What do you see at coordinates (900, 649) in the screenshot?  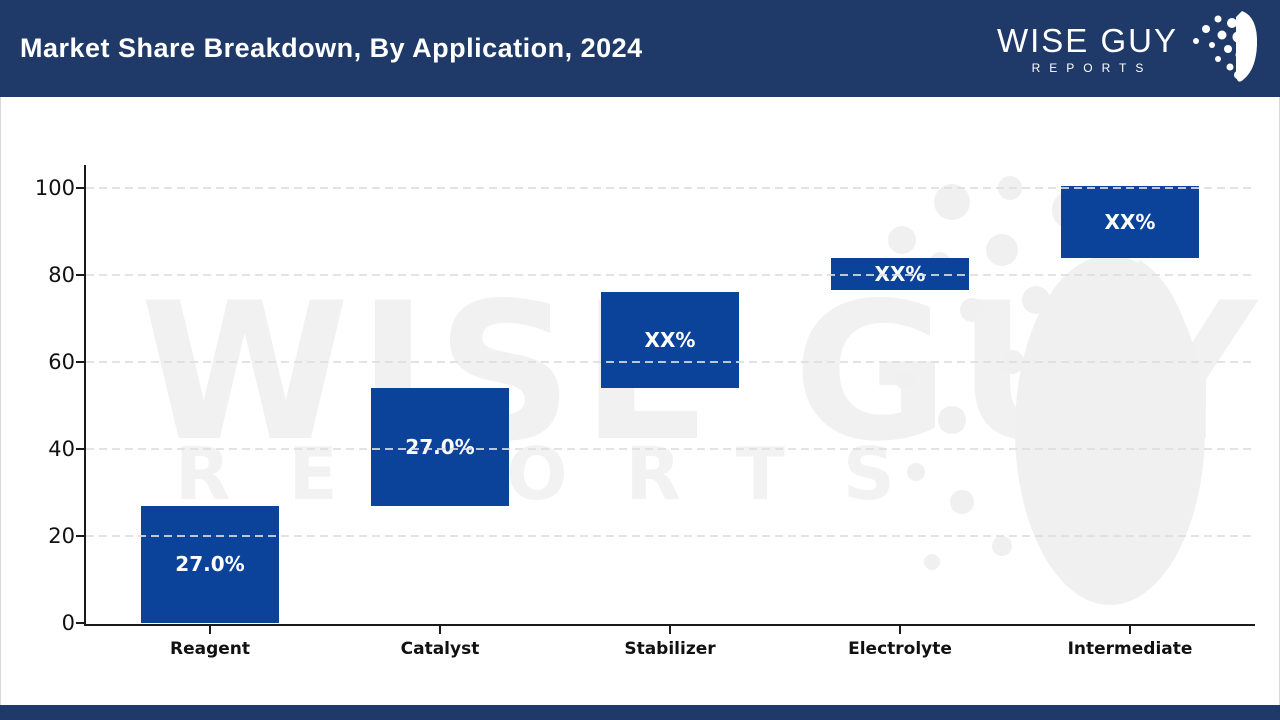 I see `x-category-label: Electrolyte` at bounding box center [900, 649].